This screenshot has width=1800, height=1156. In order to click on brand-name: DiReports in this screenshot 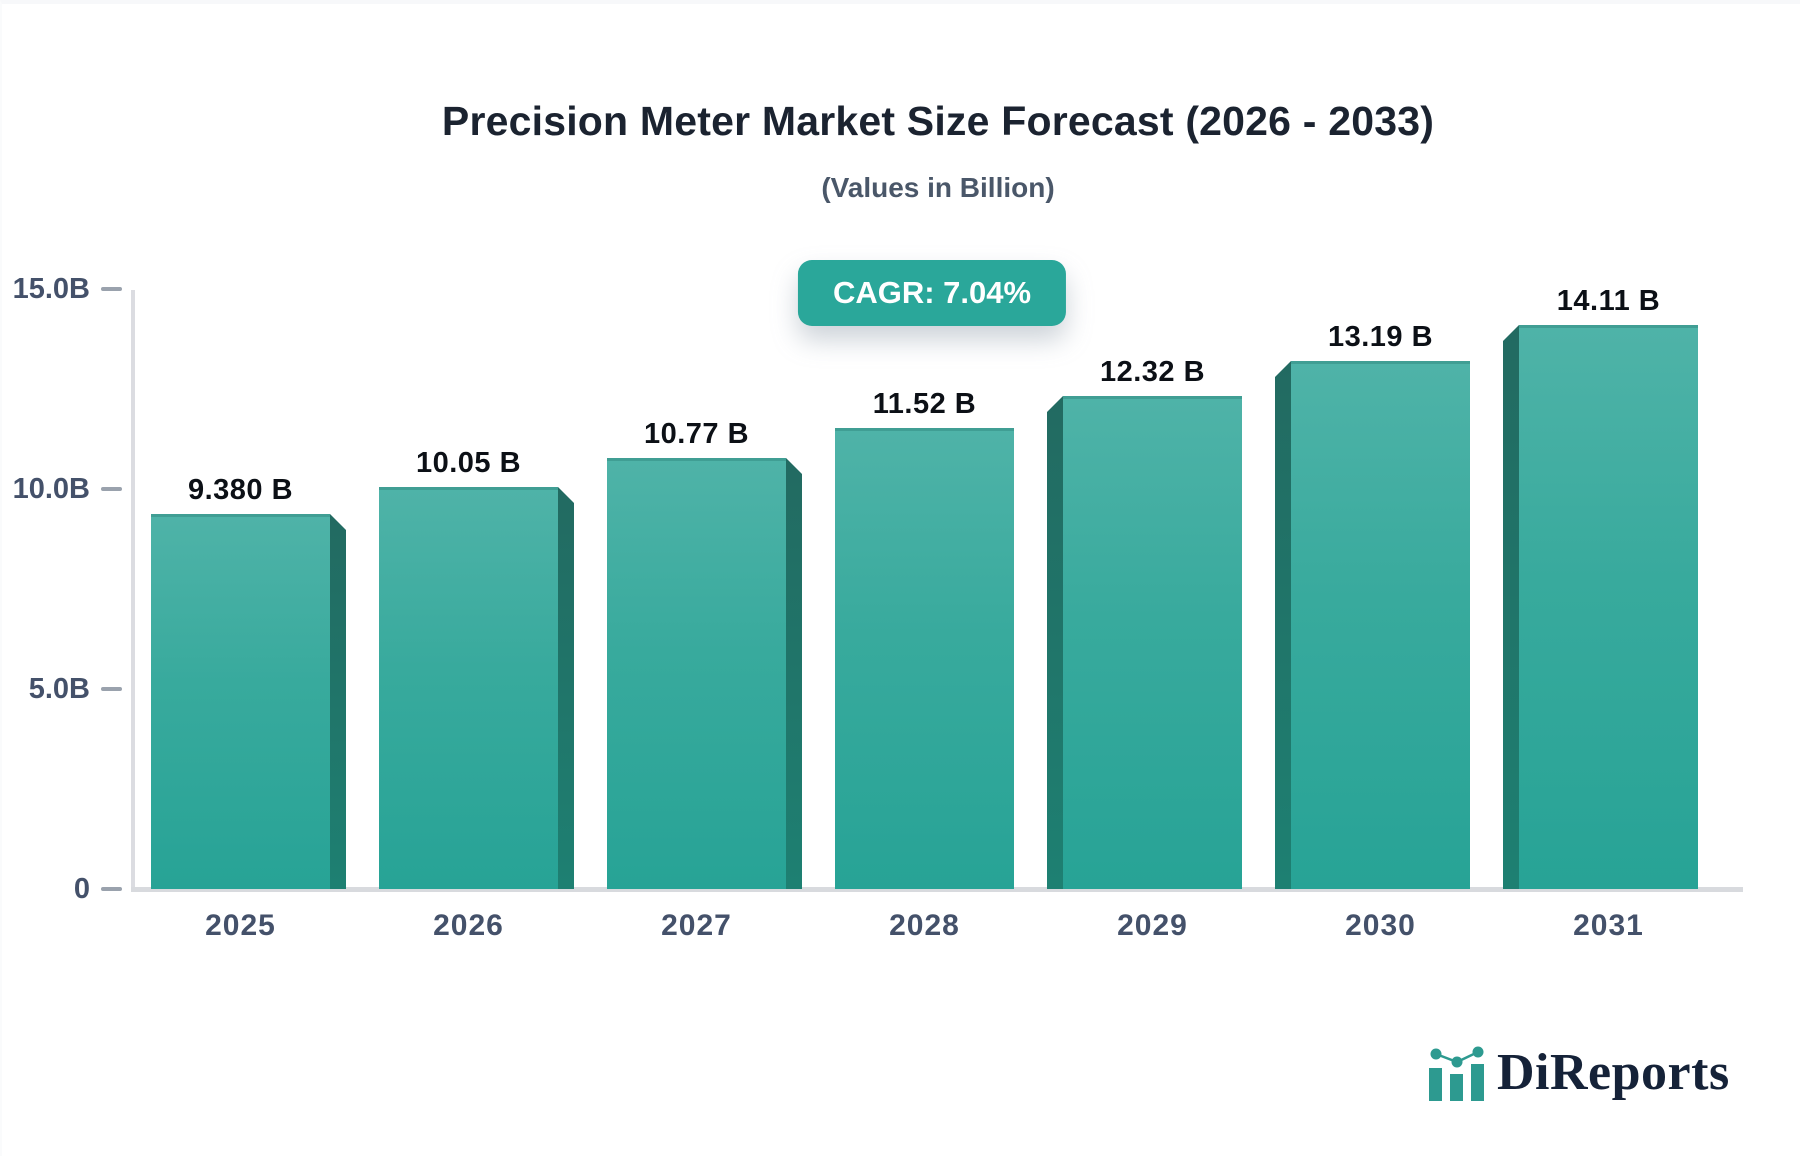, I will do `click(1613, 1072)`.